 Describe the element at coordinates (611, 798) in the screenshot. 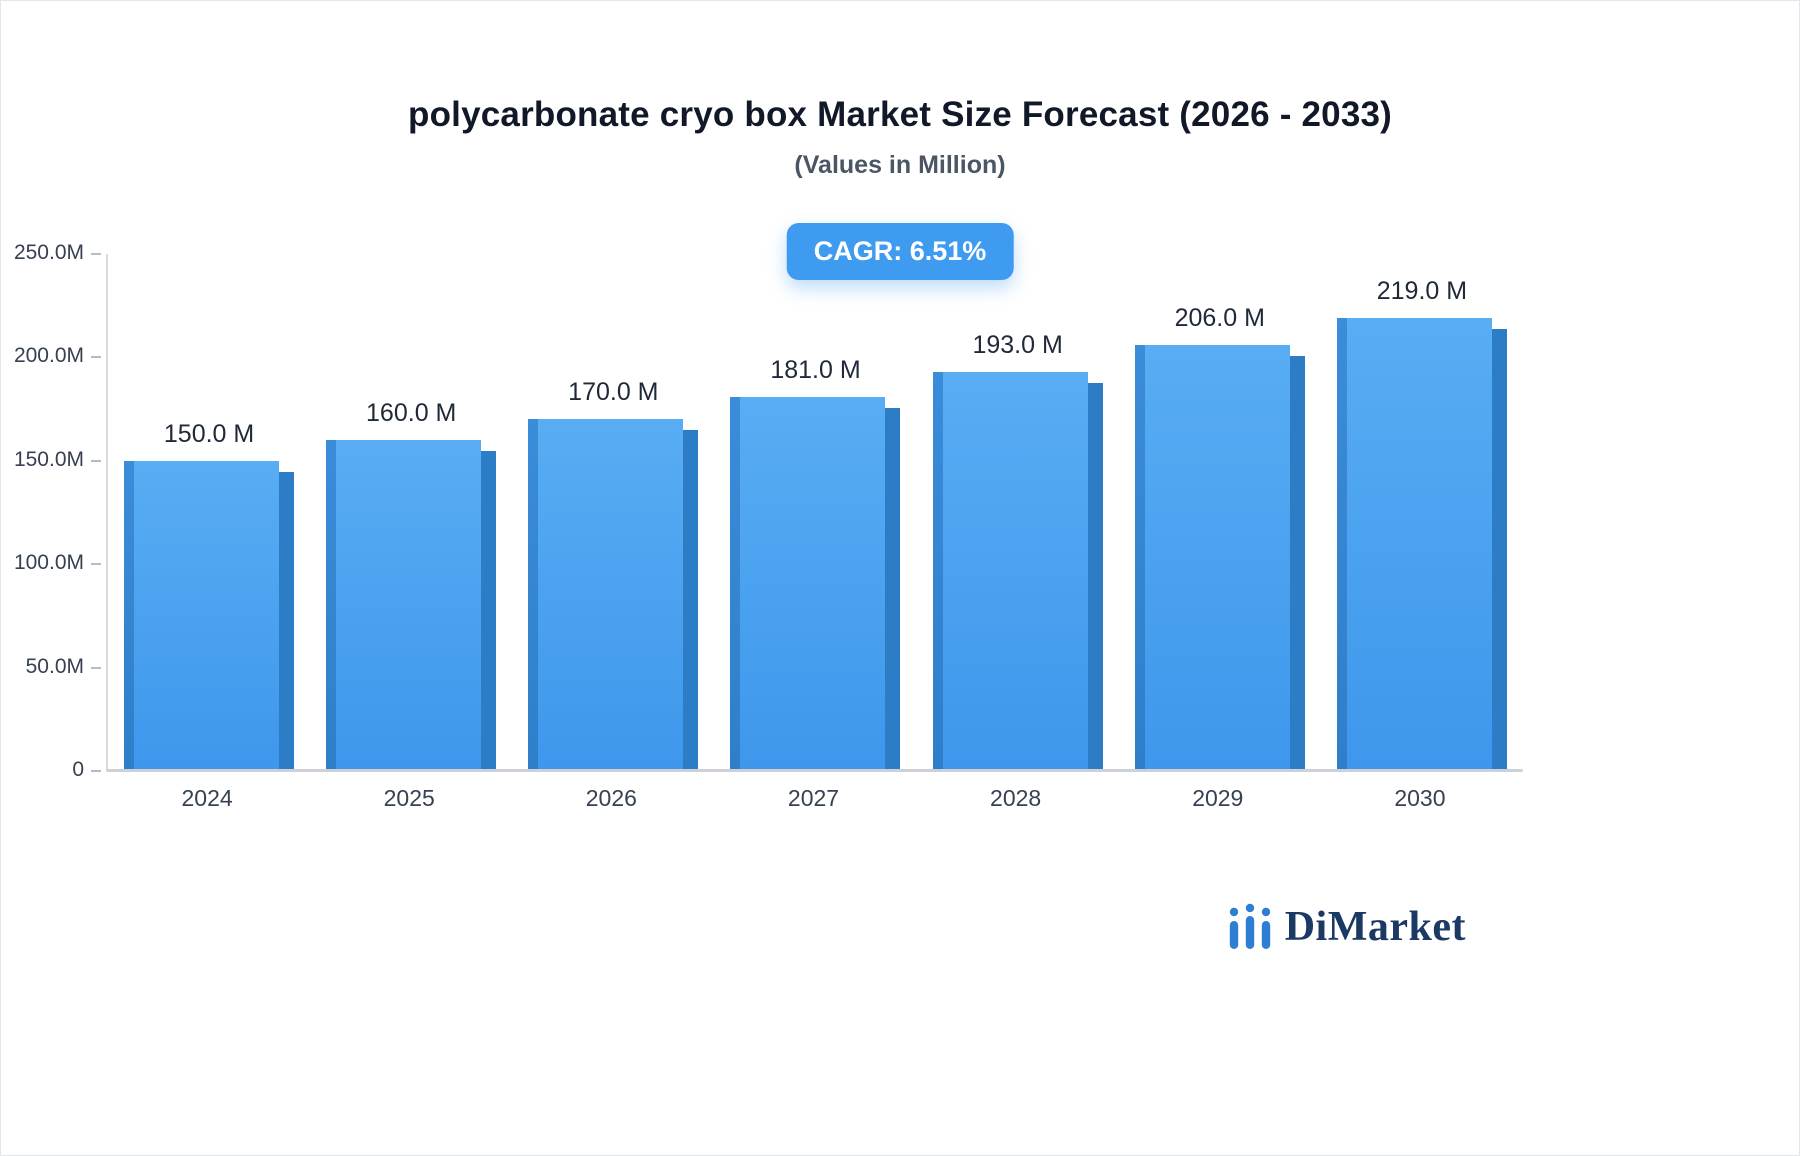

I see `x-axis-label: 2026` at that location.